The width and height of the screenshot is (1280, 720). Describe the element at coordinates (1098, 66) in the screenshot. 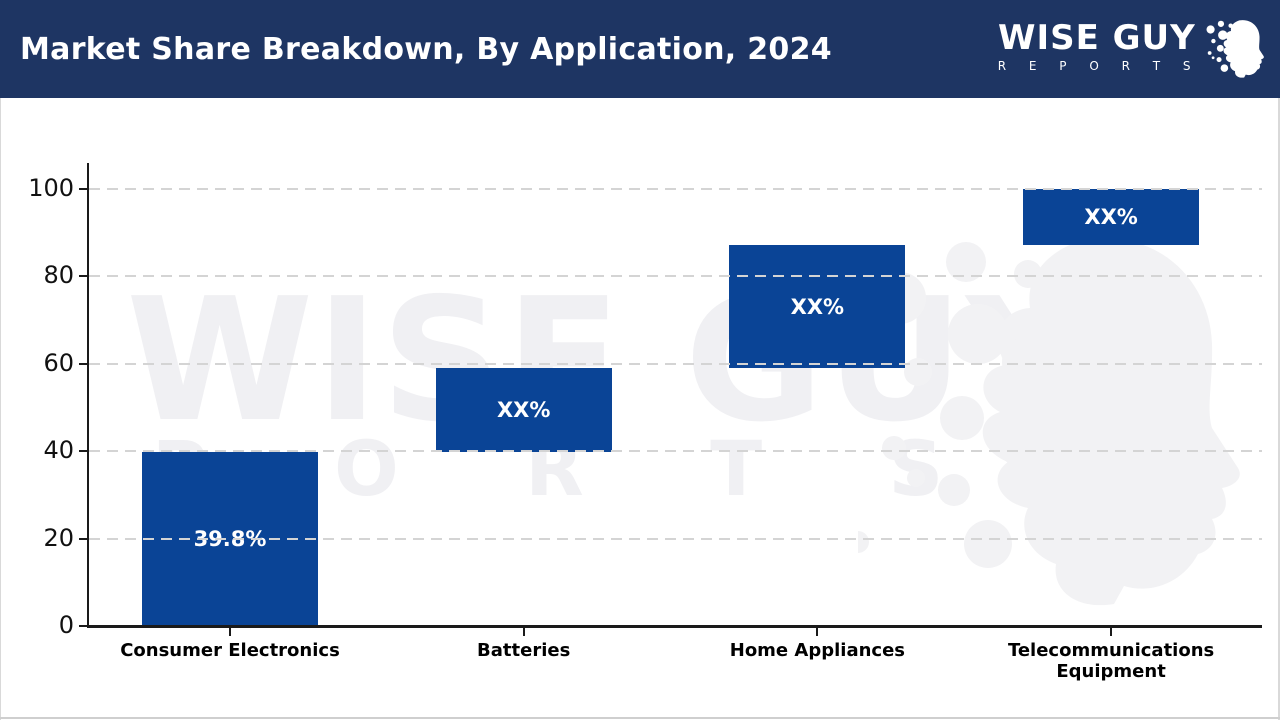

I see `brand-logo-reports: R E P O R T S` at that location.